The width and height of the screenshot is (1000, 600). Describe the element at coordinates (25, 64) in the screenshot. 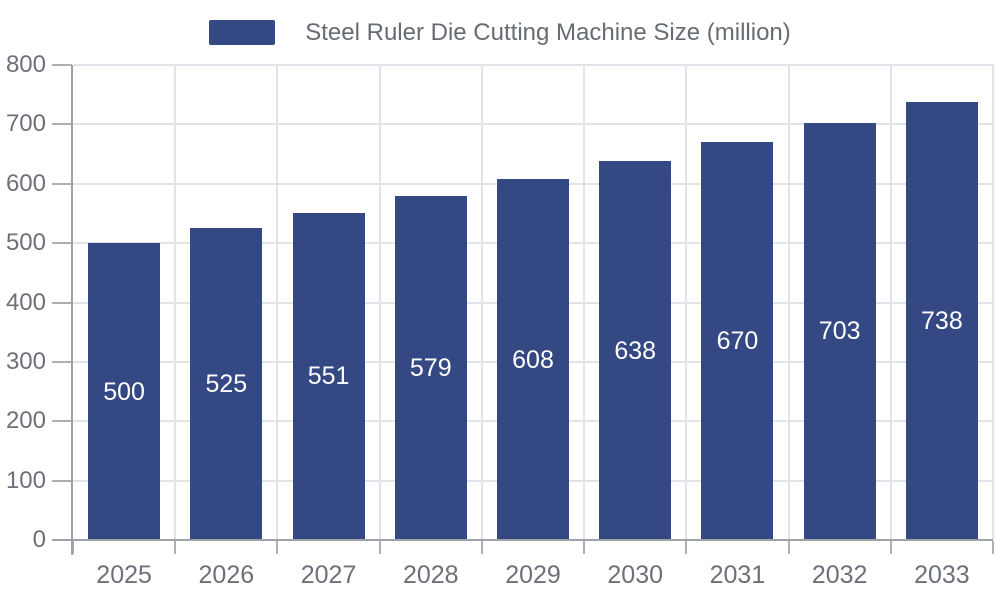

I see `y-axis-label: 800` at that location.